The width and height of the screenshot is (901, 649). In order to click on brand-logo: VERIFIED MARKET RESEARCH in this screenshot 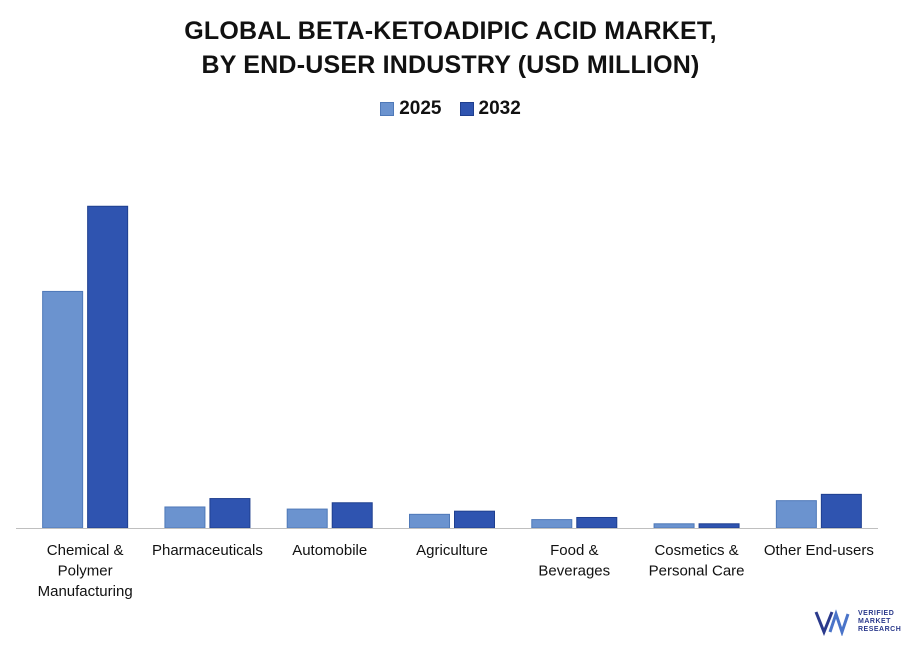, I will do `click(857, 622)`.